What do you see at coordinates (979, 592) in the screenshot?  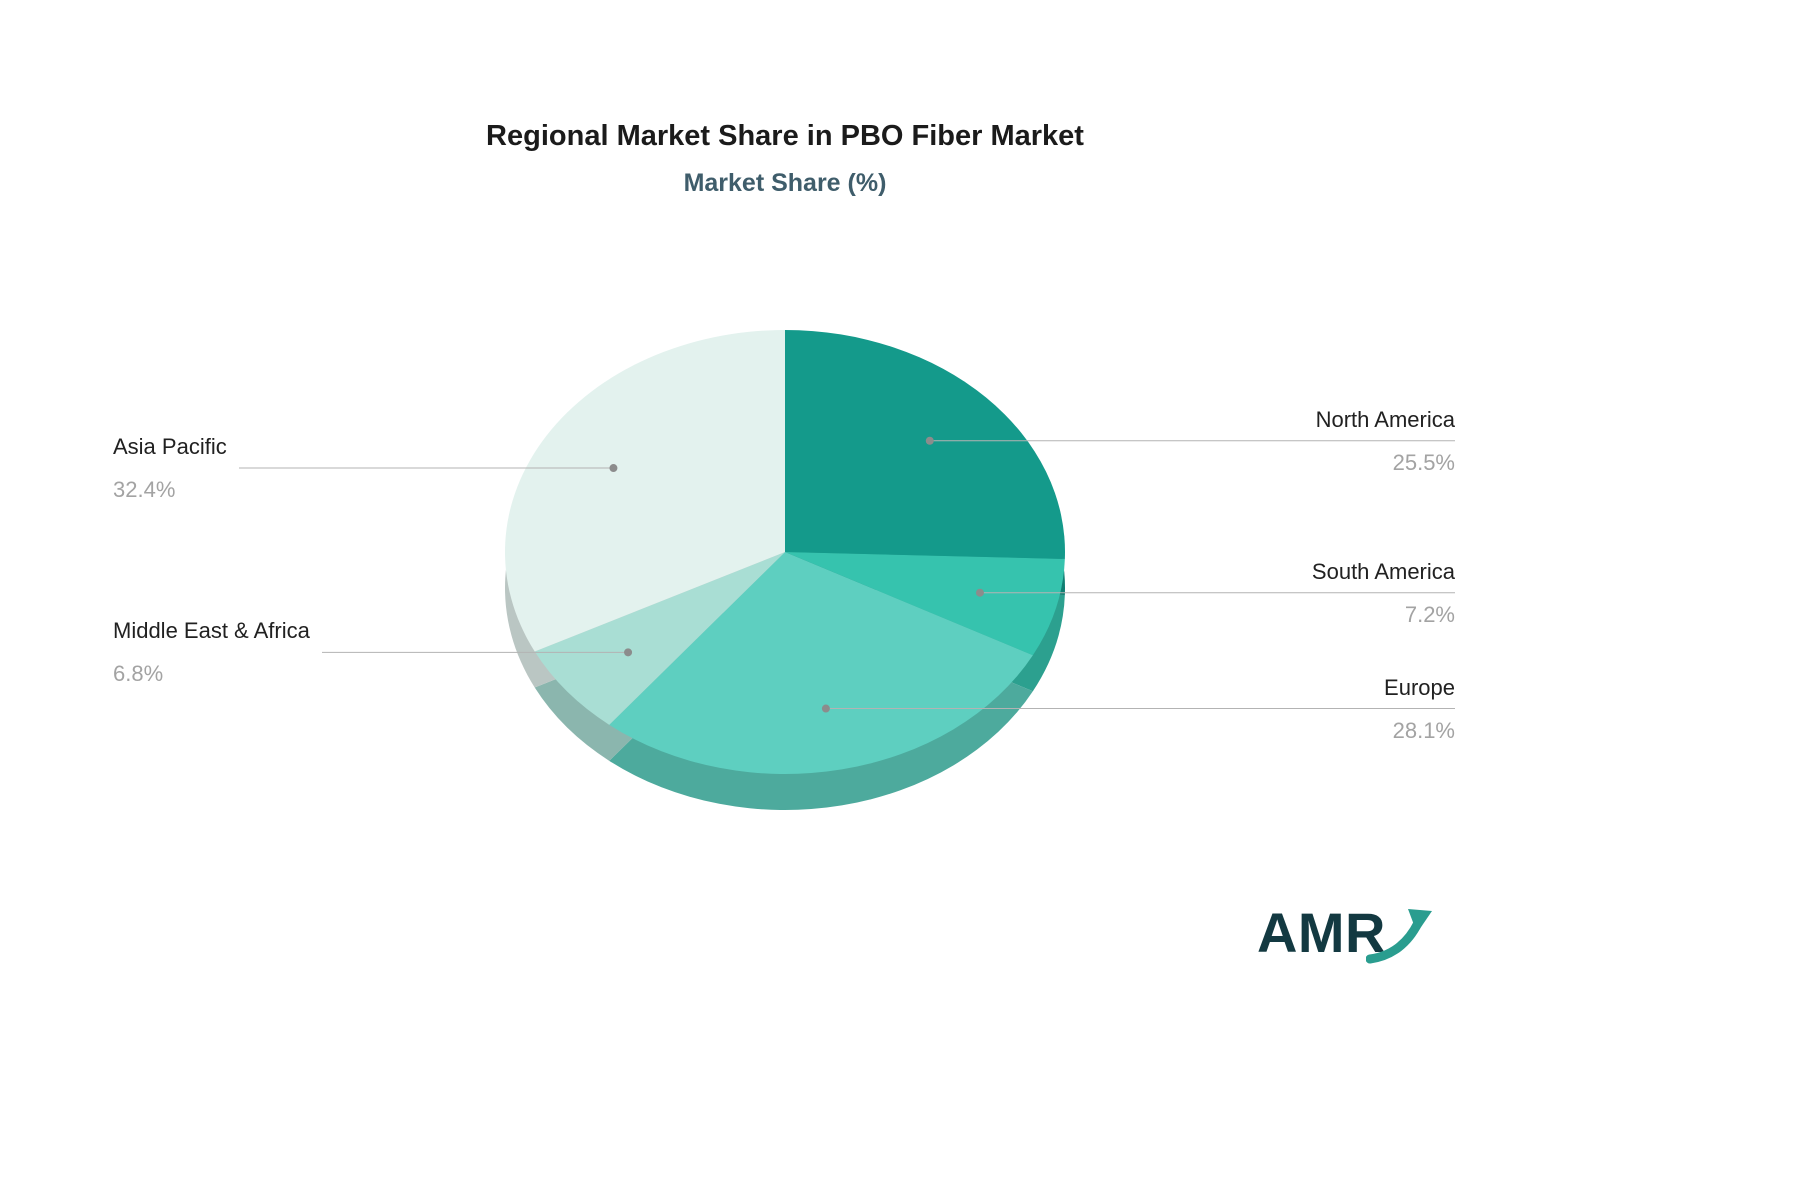 I see `leader-dot-south-america` at bounding box center [979, 592].